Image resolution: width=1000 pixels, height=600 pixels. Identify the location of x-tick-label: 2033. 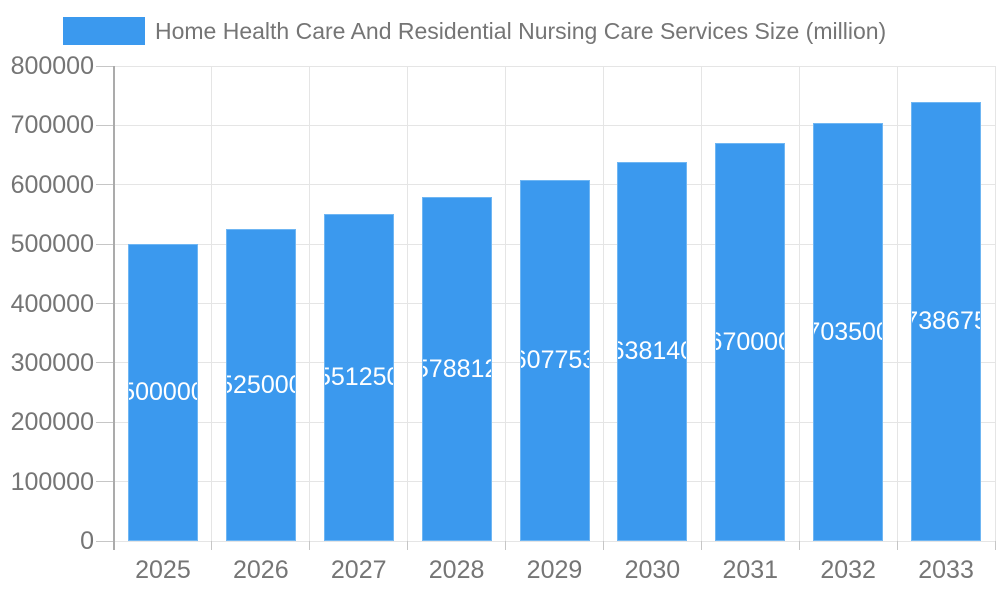
(946, 570).